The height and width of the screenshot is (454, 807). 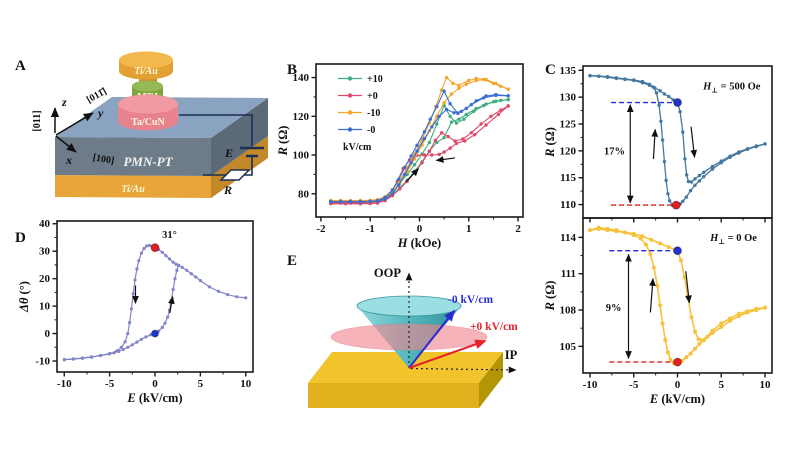 What do you see at coordinates (20, 238) in the screenshot?
I see `panel-label-d: D` at bounding box center [20, 238].